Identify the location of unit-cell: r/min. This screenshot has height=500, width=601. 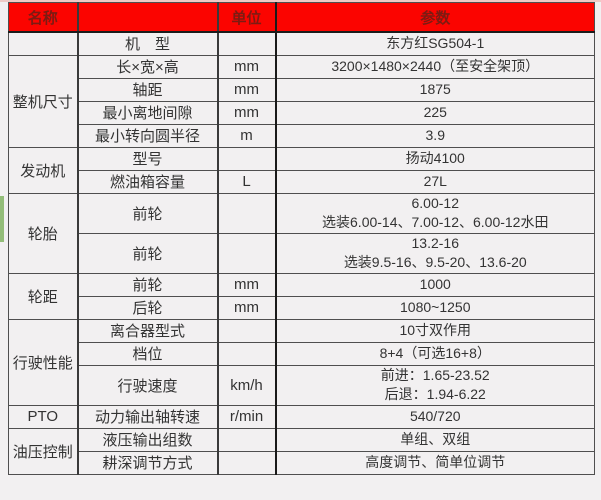
(246, 416).